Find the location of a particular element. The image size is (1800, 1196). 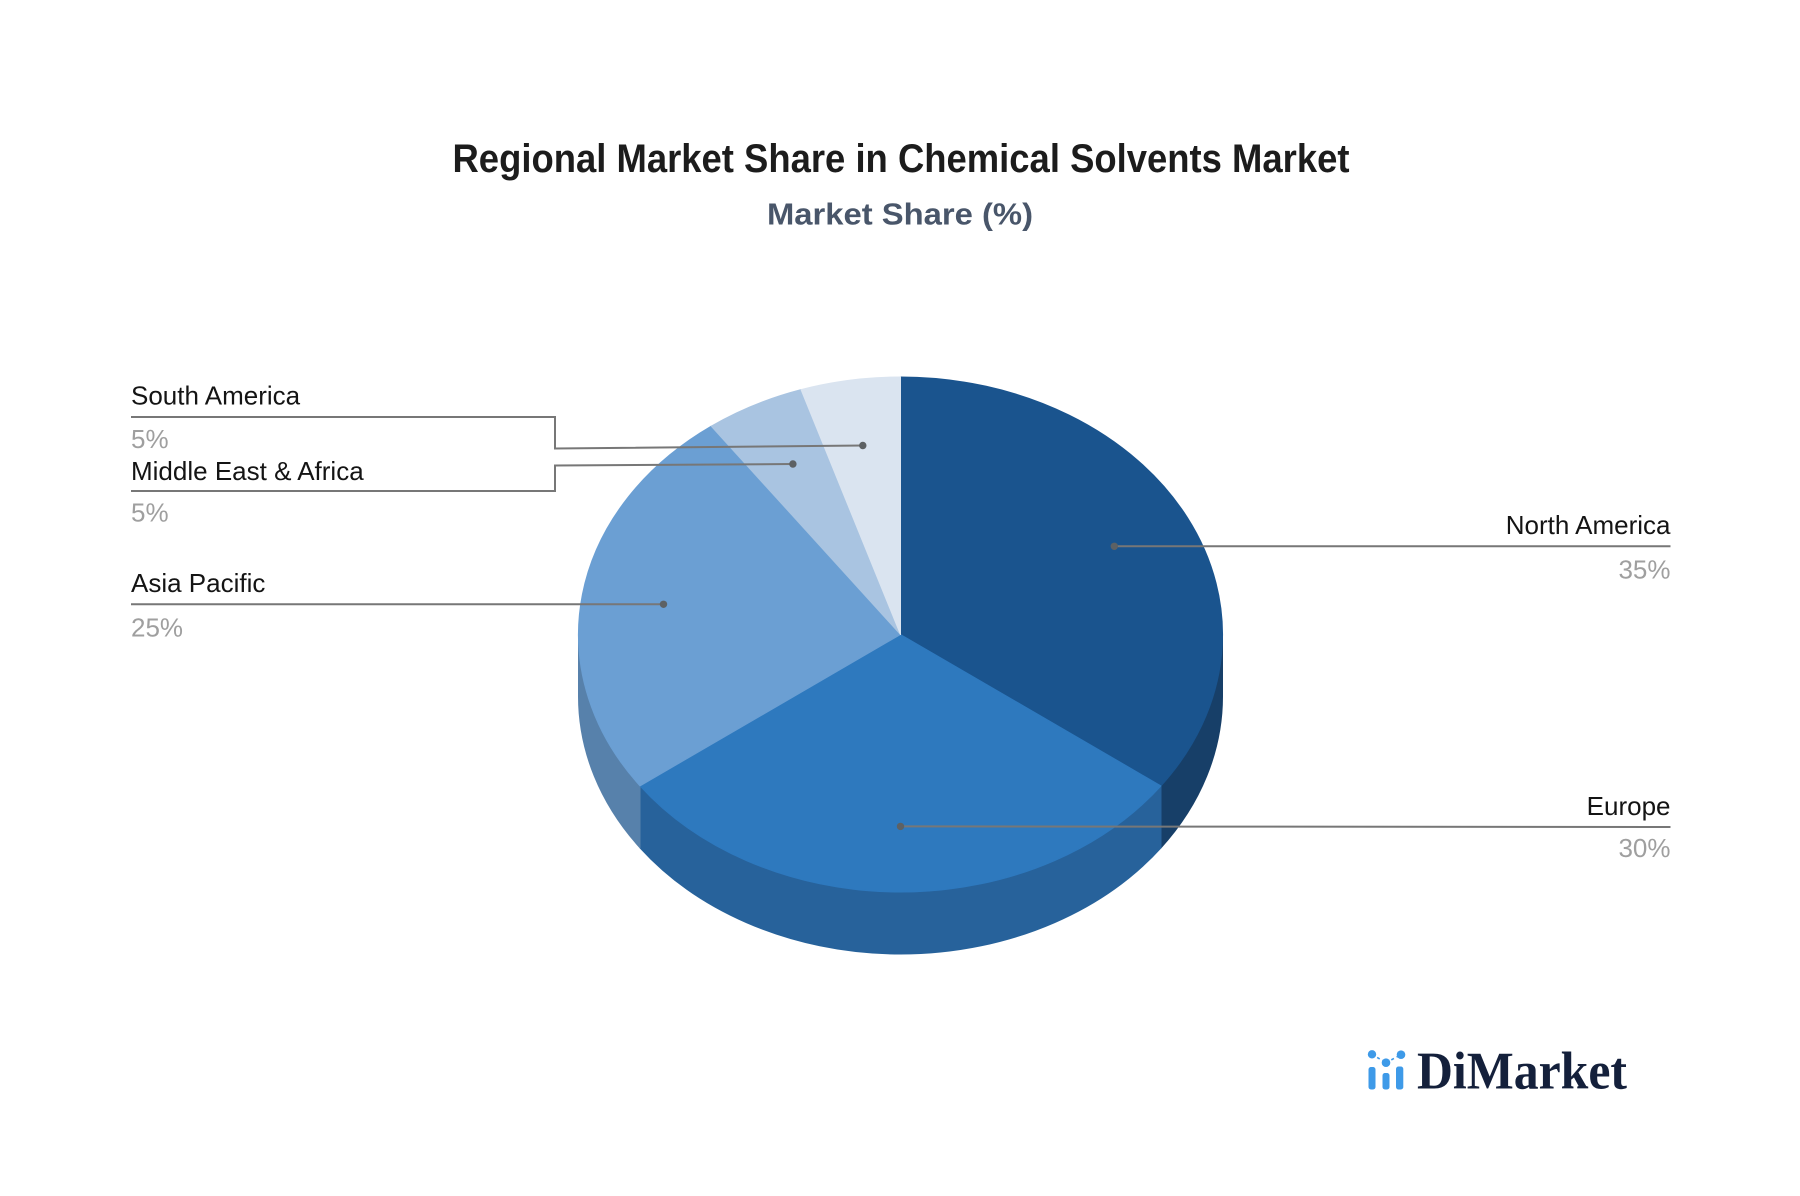

svg-text: Europe is located at coordinates (1629, 806).